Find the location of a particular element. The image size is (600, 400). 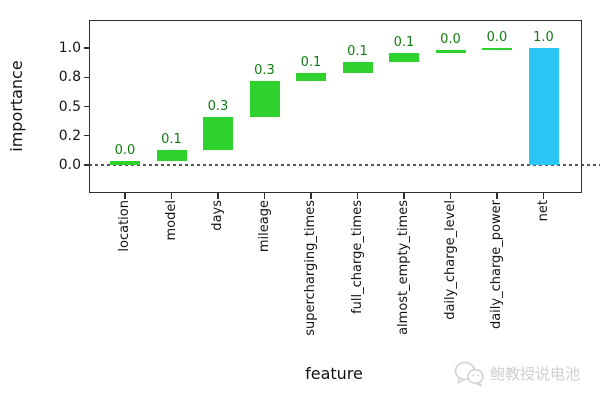

x-axis-label: feature is located at coordinates (334, 373).